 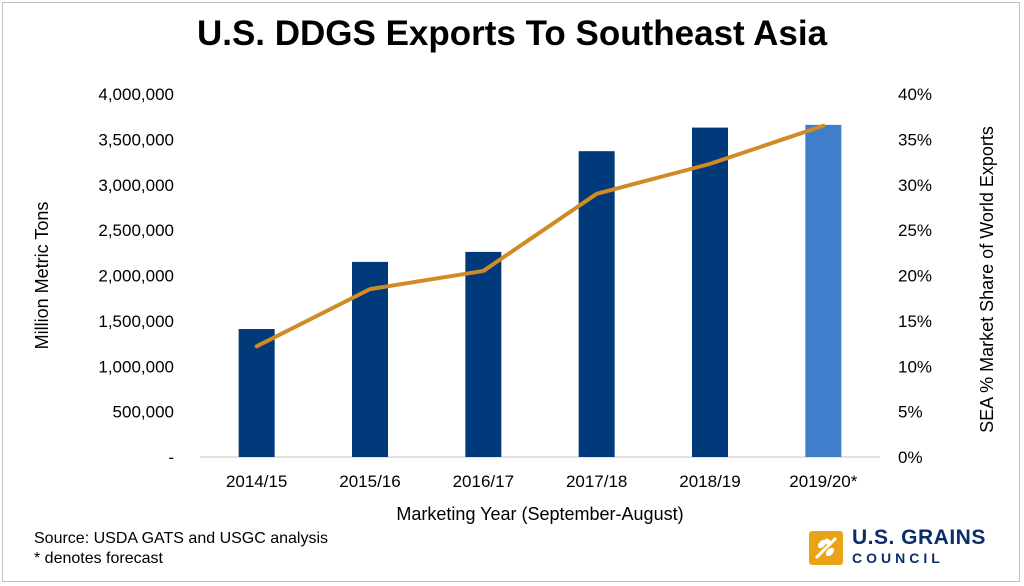 I want to click on logo-name: U.S. GRAINS, so click(x=919, y=537).